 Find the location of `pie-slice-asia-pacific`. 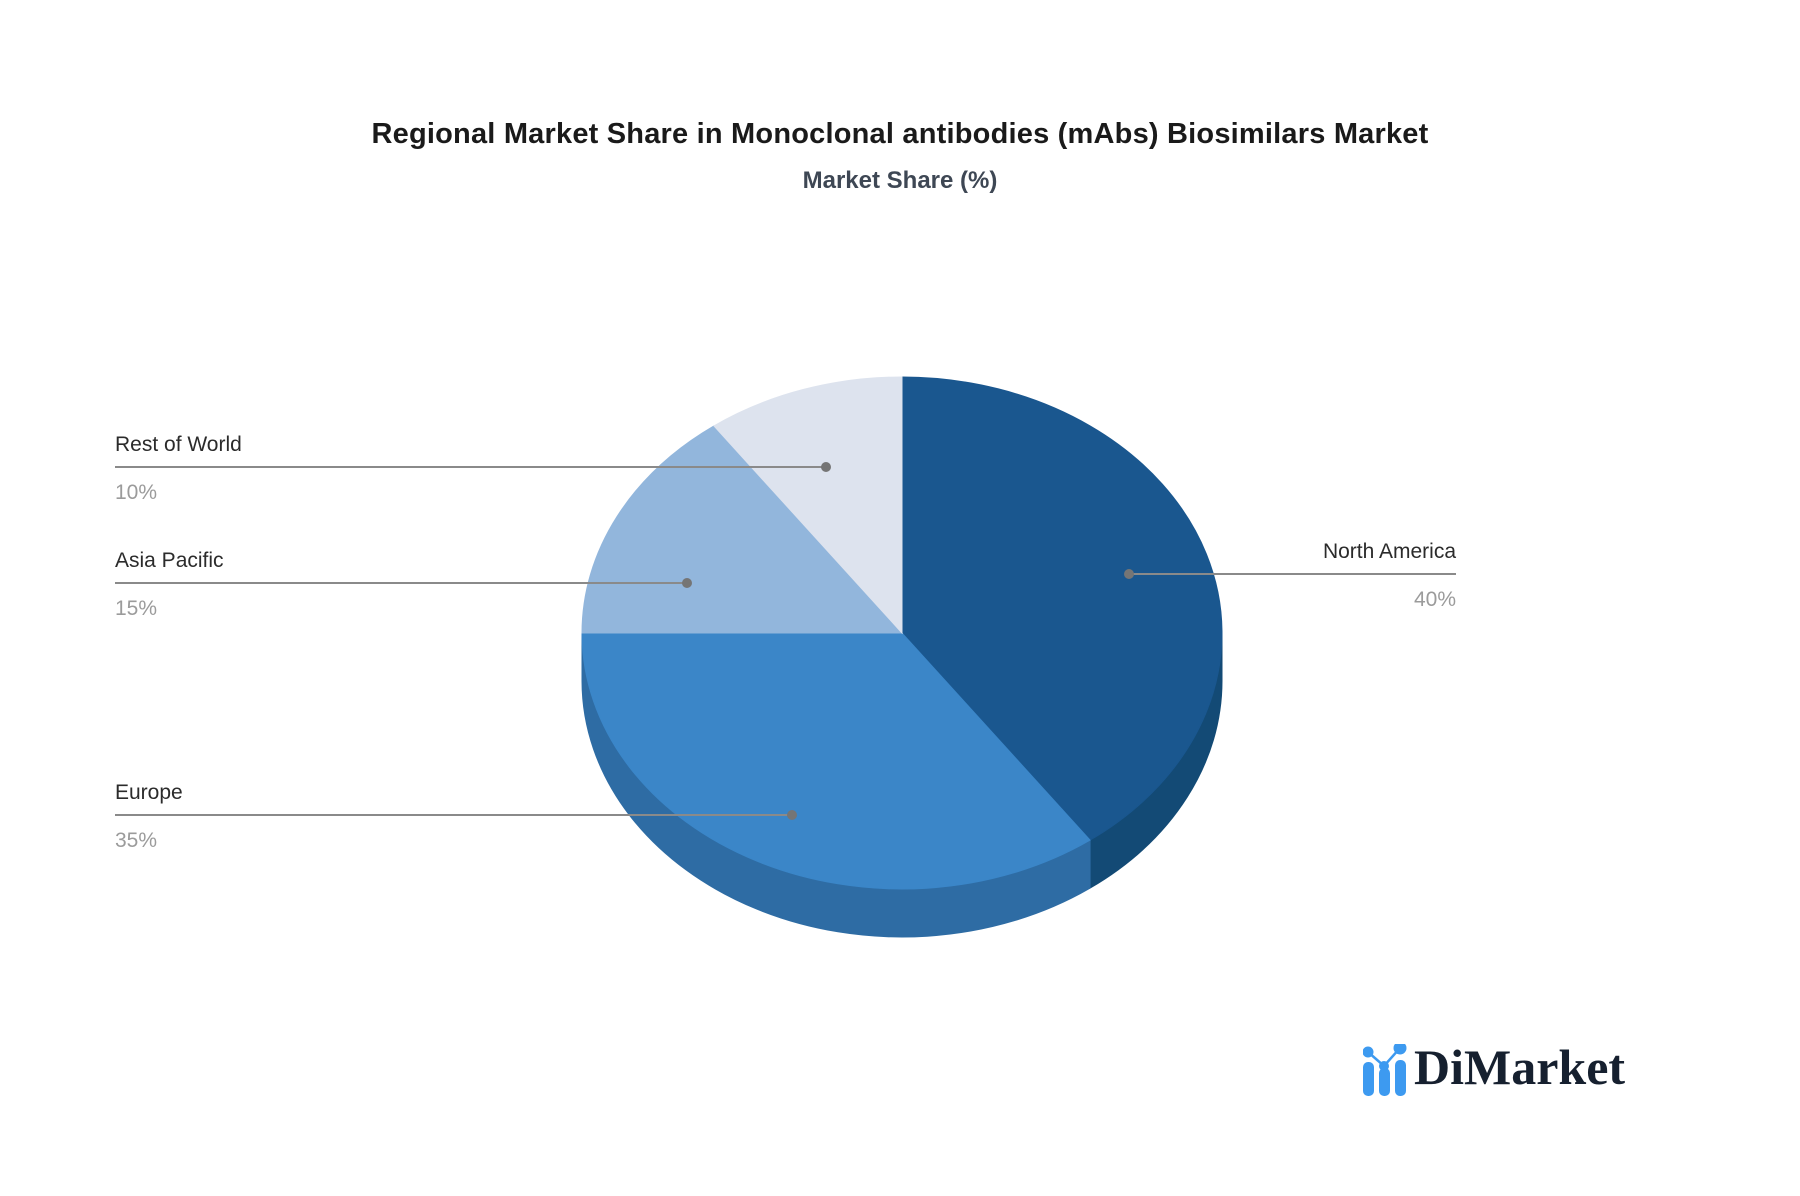

pie-slice-asia-pacific is located at coordinates (742, 529).